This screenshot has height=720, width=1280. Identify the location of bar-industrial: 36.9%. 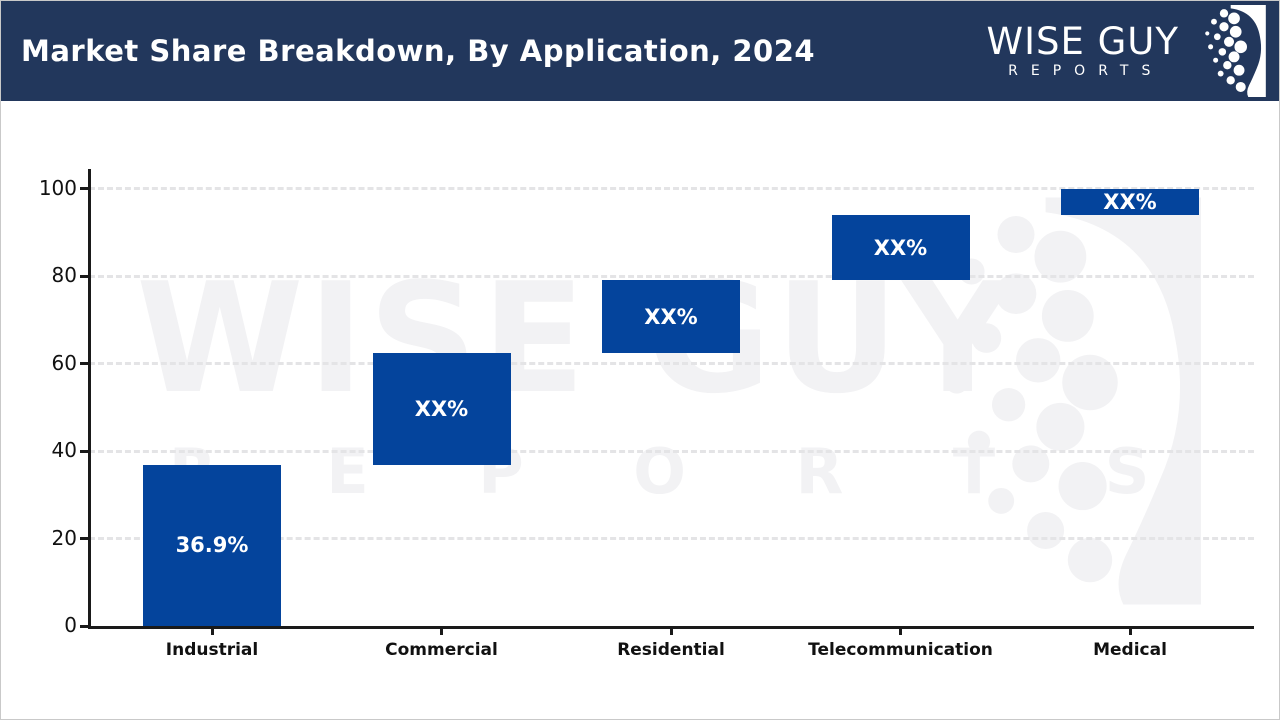
(212, 545).